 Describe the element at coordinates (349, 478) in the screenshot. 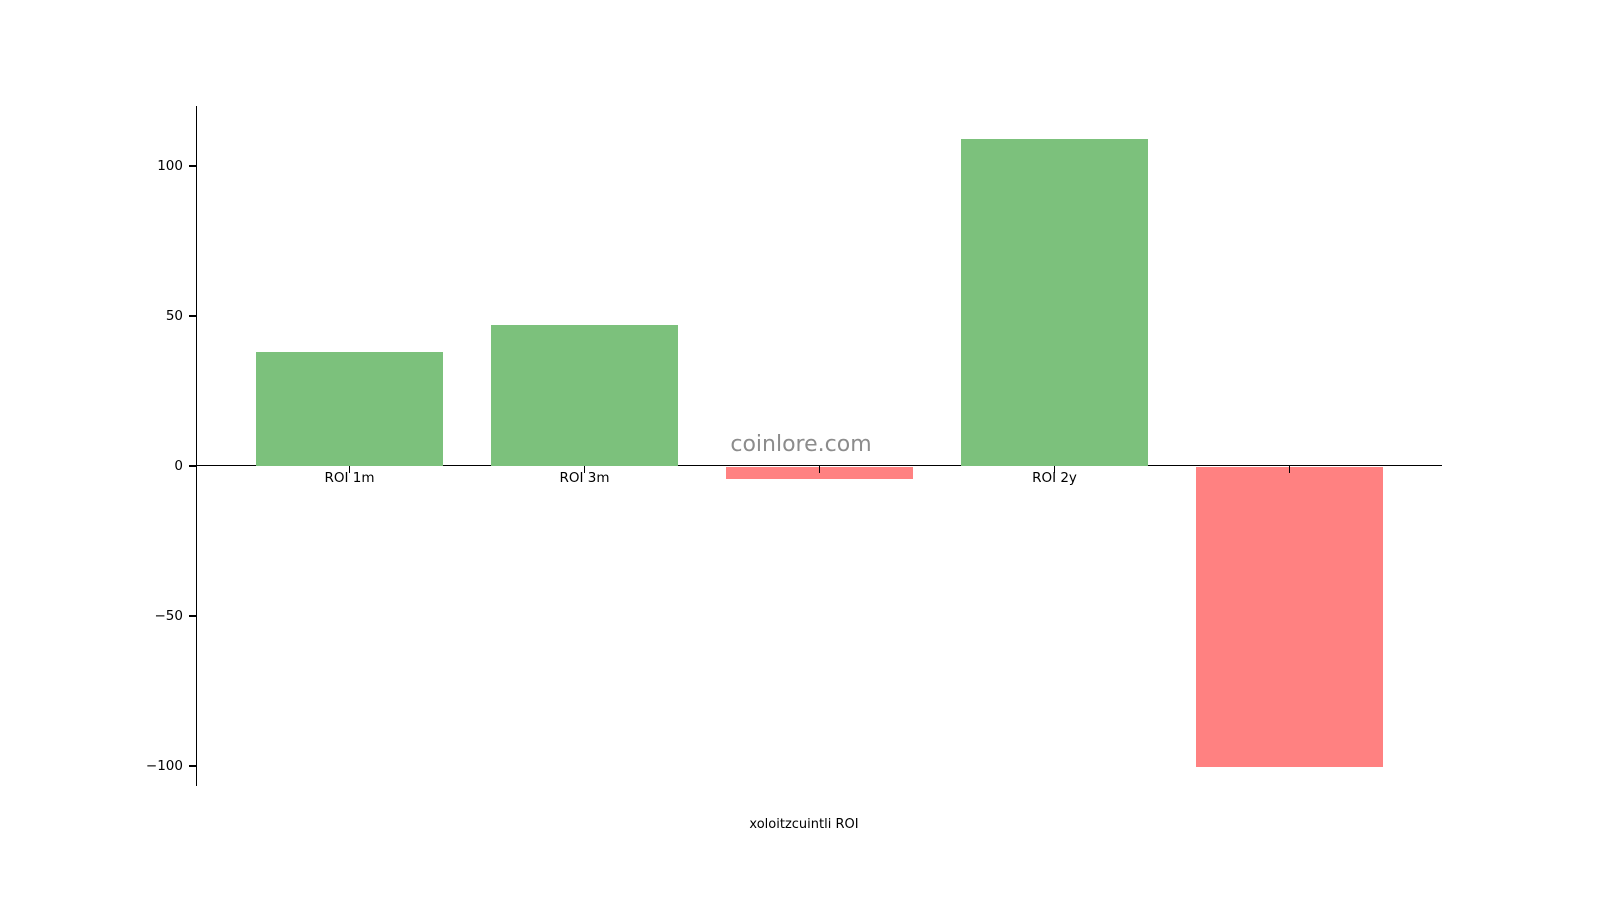

I see `x-tick-label: ROI 1m` at that location.